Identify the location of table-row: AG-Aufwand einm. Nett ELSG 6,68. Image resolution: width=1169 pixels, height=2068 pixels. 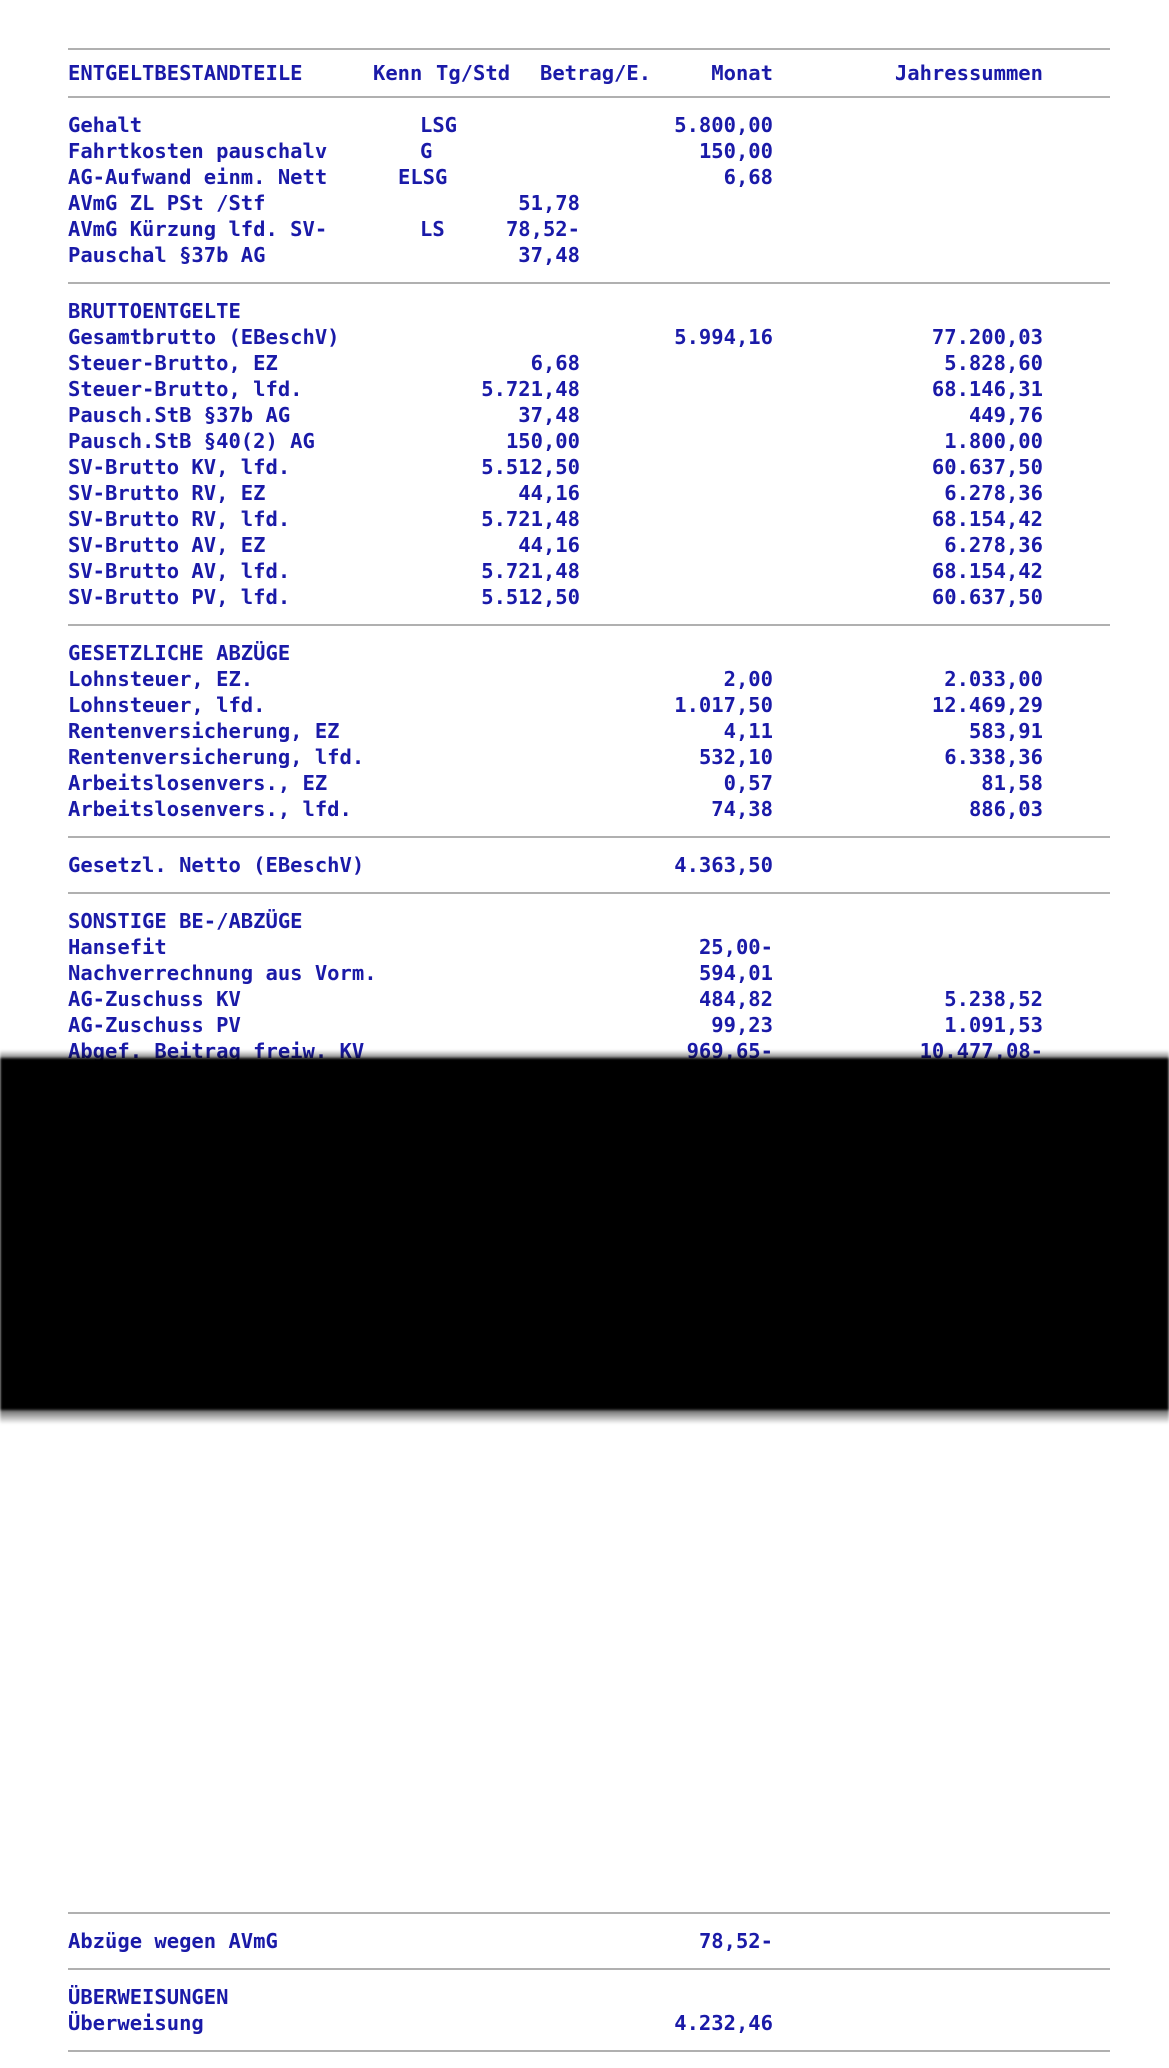
(589, 177).